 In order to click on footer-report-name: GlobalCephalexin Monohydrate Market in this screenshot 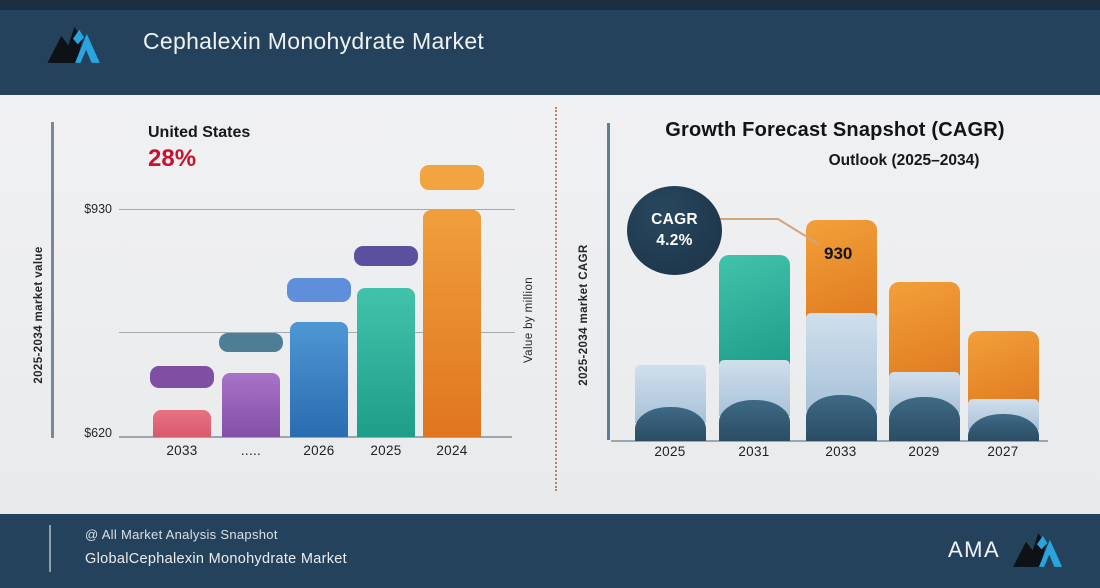, I will do `click(216, 559)`.